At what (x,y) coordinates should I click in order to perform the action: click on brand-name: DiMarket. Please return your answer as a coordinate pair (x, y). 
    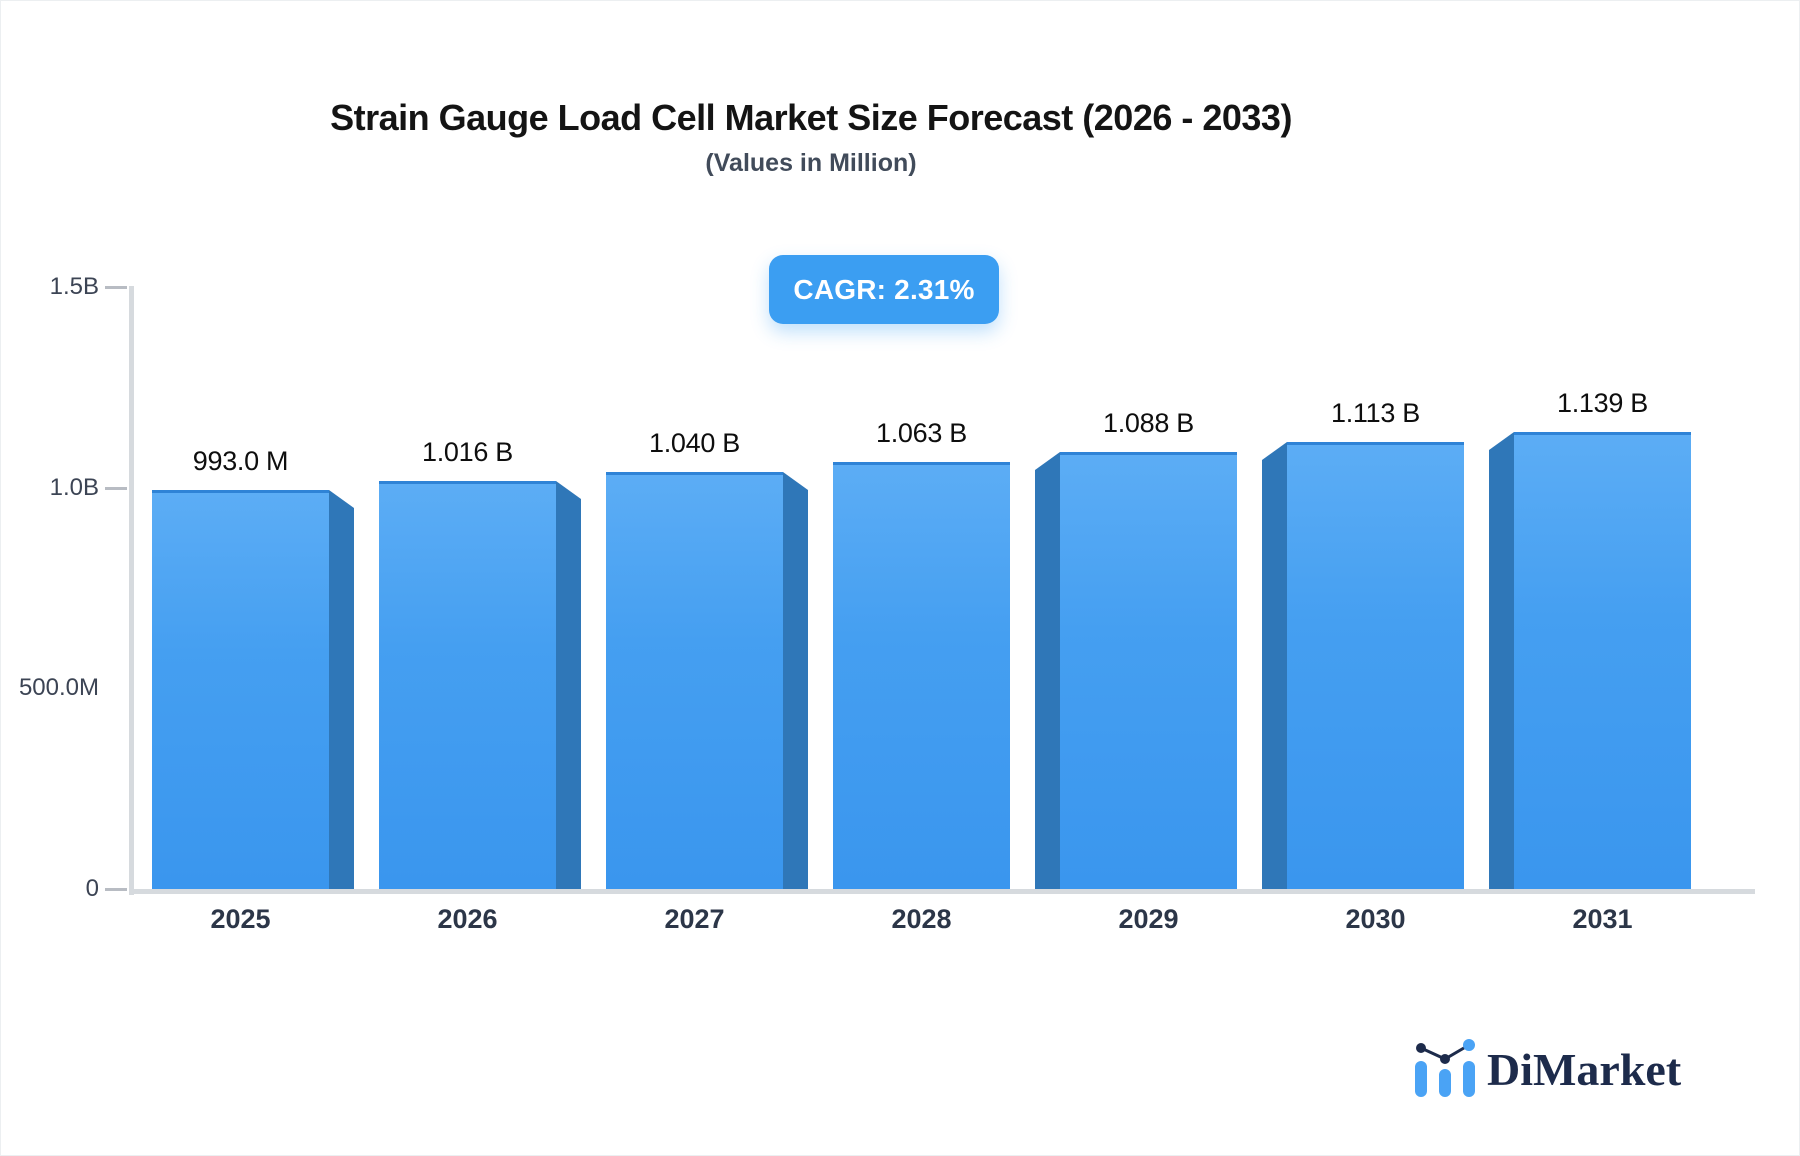
    Looking at the image, I should click on (1584, 1069).